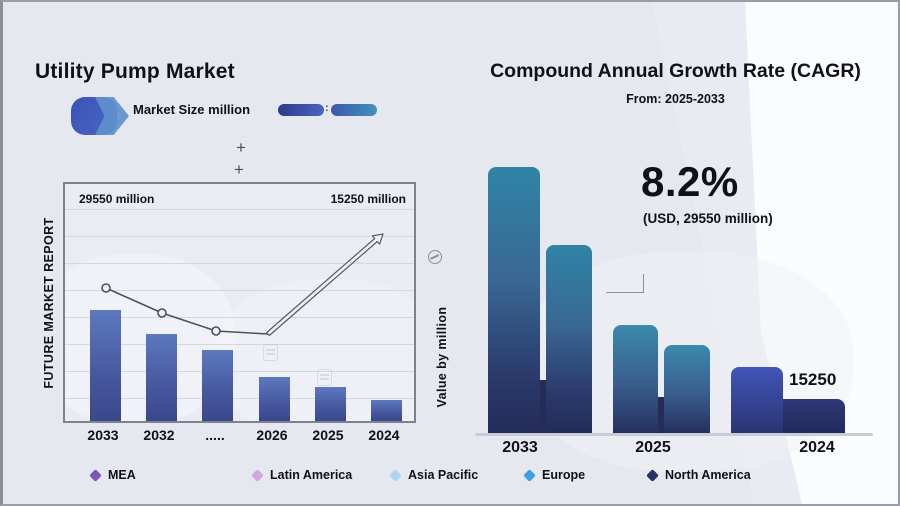 This screenshot has height=506, width=900. What do you see at coordinates (239, 436) in the screenshot?
I see `left-x-axis: 2033 2032..... 2026 2025 2024` at bounding box center [239, 436].